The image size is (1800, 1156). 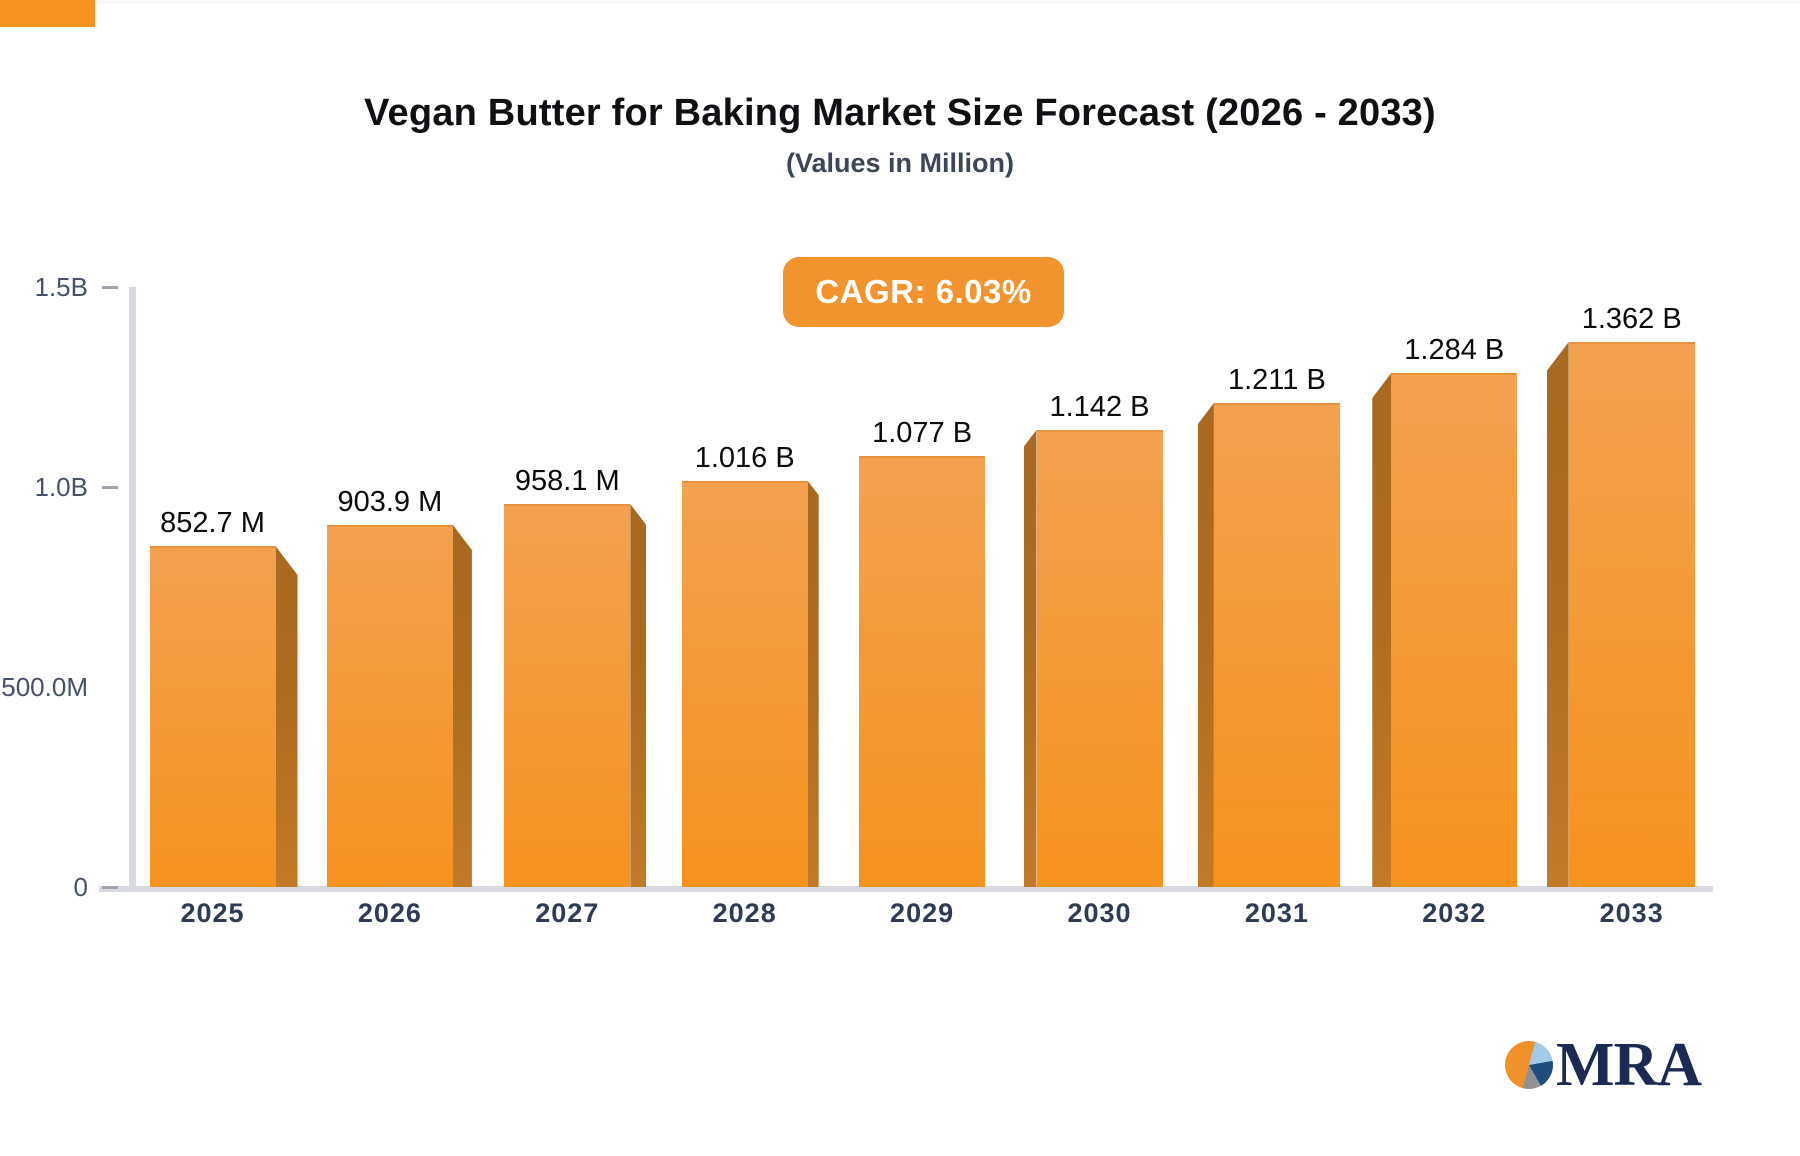 What do you see at coordinates (1205, 645) in the screenshot?
I see `bar-side-face-2031` at bounding box center [1205, 645].